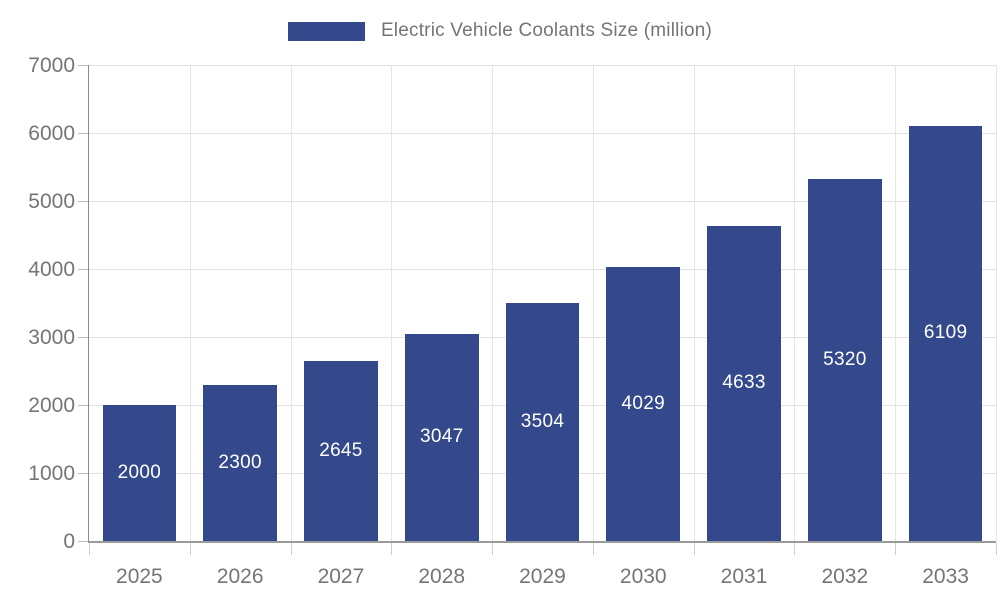  What do you see at coordinates (240, 576) in the screenshot?
I see `x-tick-label: 2026` at bounding box center [240, 576].